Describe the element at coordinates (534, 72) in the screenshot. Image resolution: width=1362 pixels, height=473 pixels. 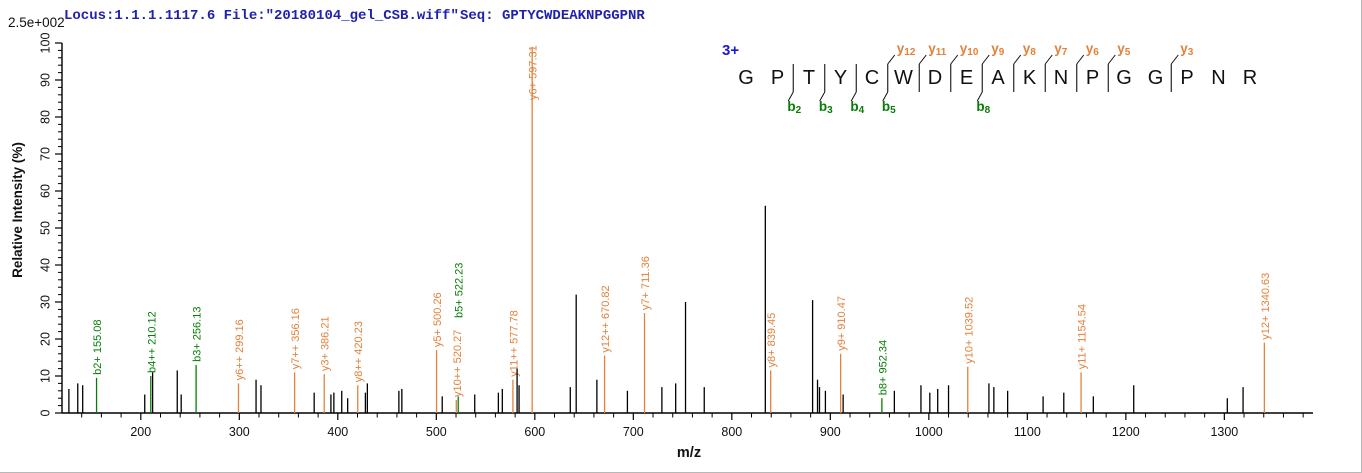
I see `peak-label: y6+ 597.31` at that location.